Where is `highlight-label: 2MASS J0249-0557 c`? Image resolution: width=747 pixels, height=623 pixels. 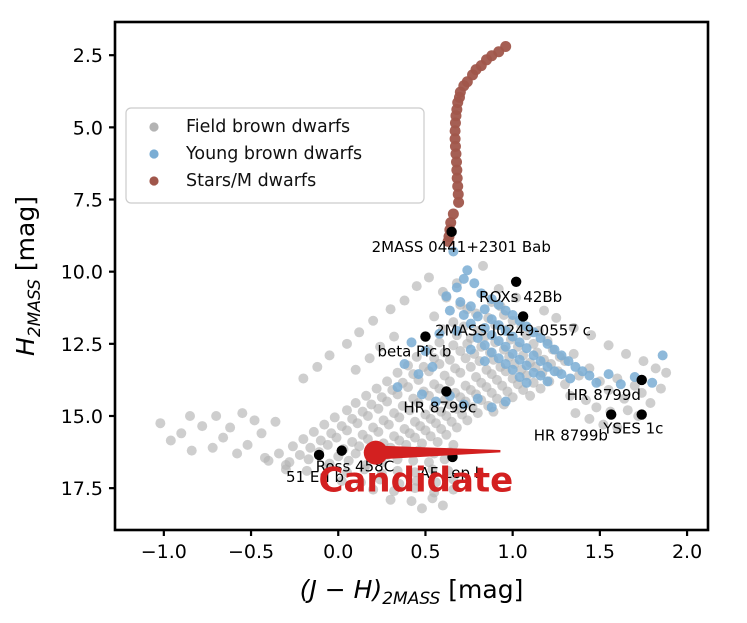 highlight-label: 2MASS J0249-0557 c is located at coordinates (513, 330).